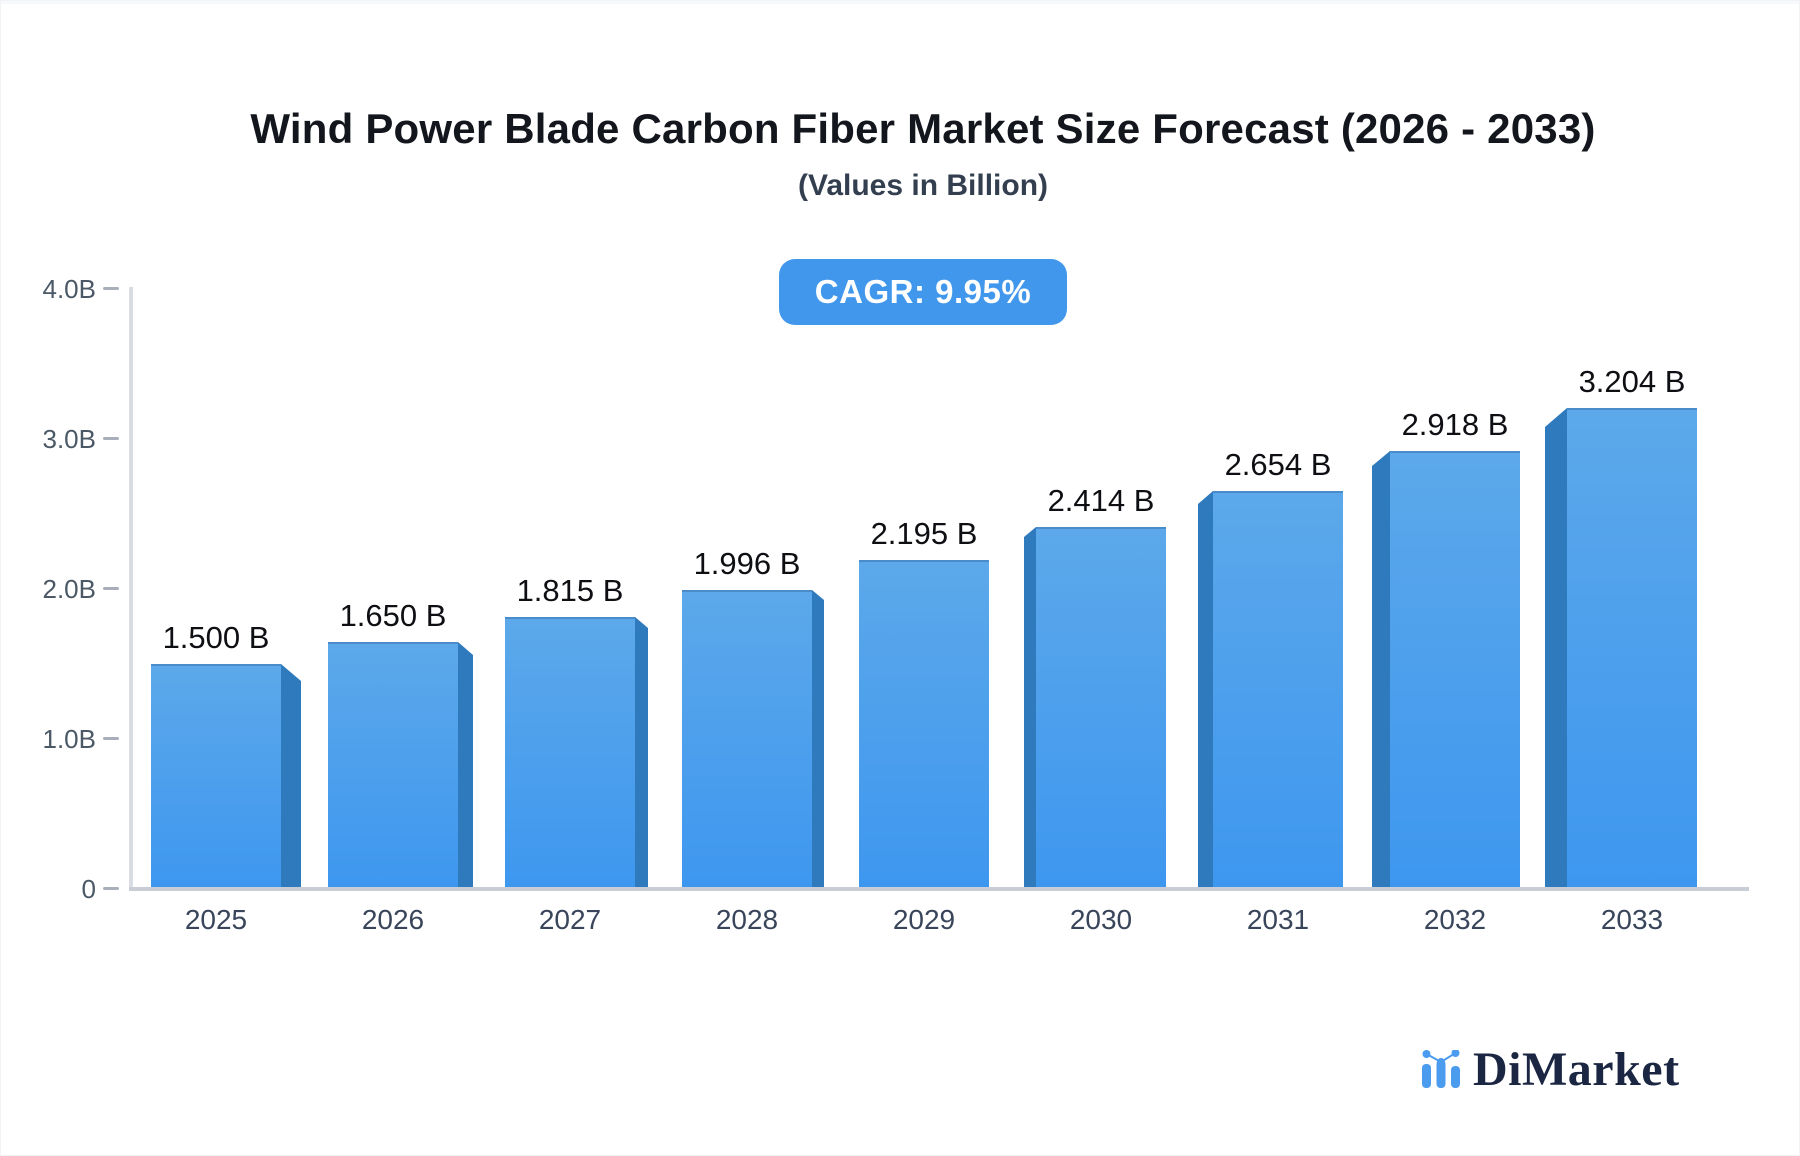 Image resolution: width=1800 pixels, height=1156 pixels. What do you see at coordinates (216, 637) in the screenshot?
I see `bar-value-label: 1.500 B` at bounding box center [216, 637].